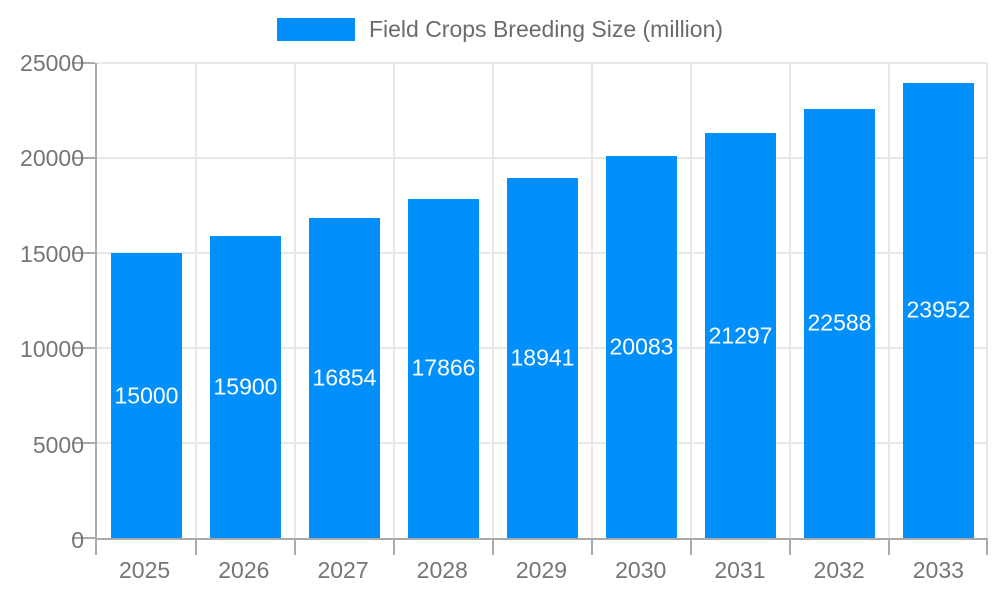 This screenshot has width=1000, height=600. I want to click on bar-value-label: 16854, so click(344, 377).